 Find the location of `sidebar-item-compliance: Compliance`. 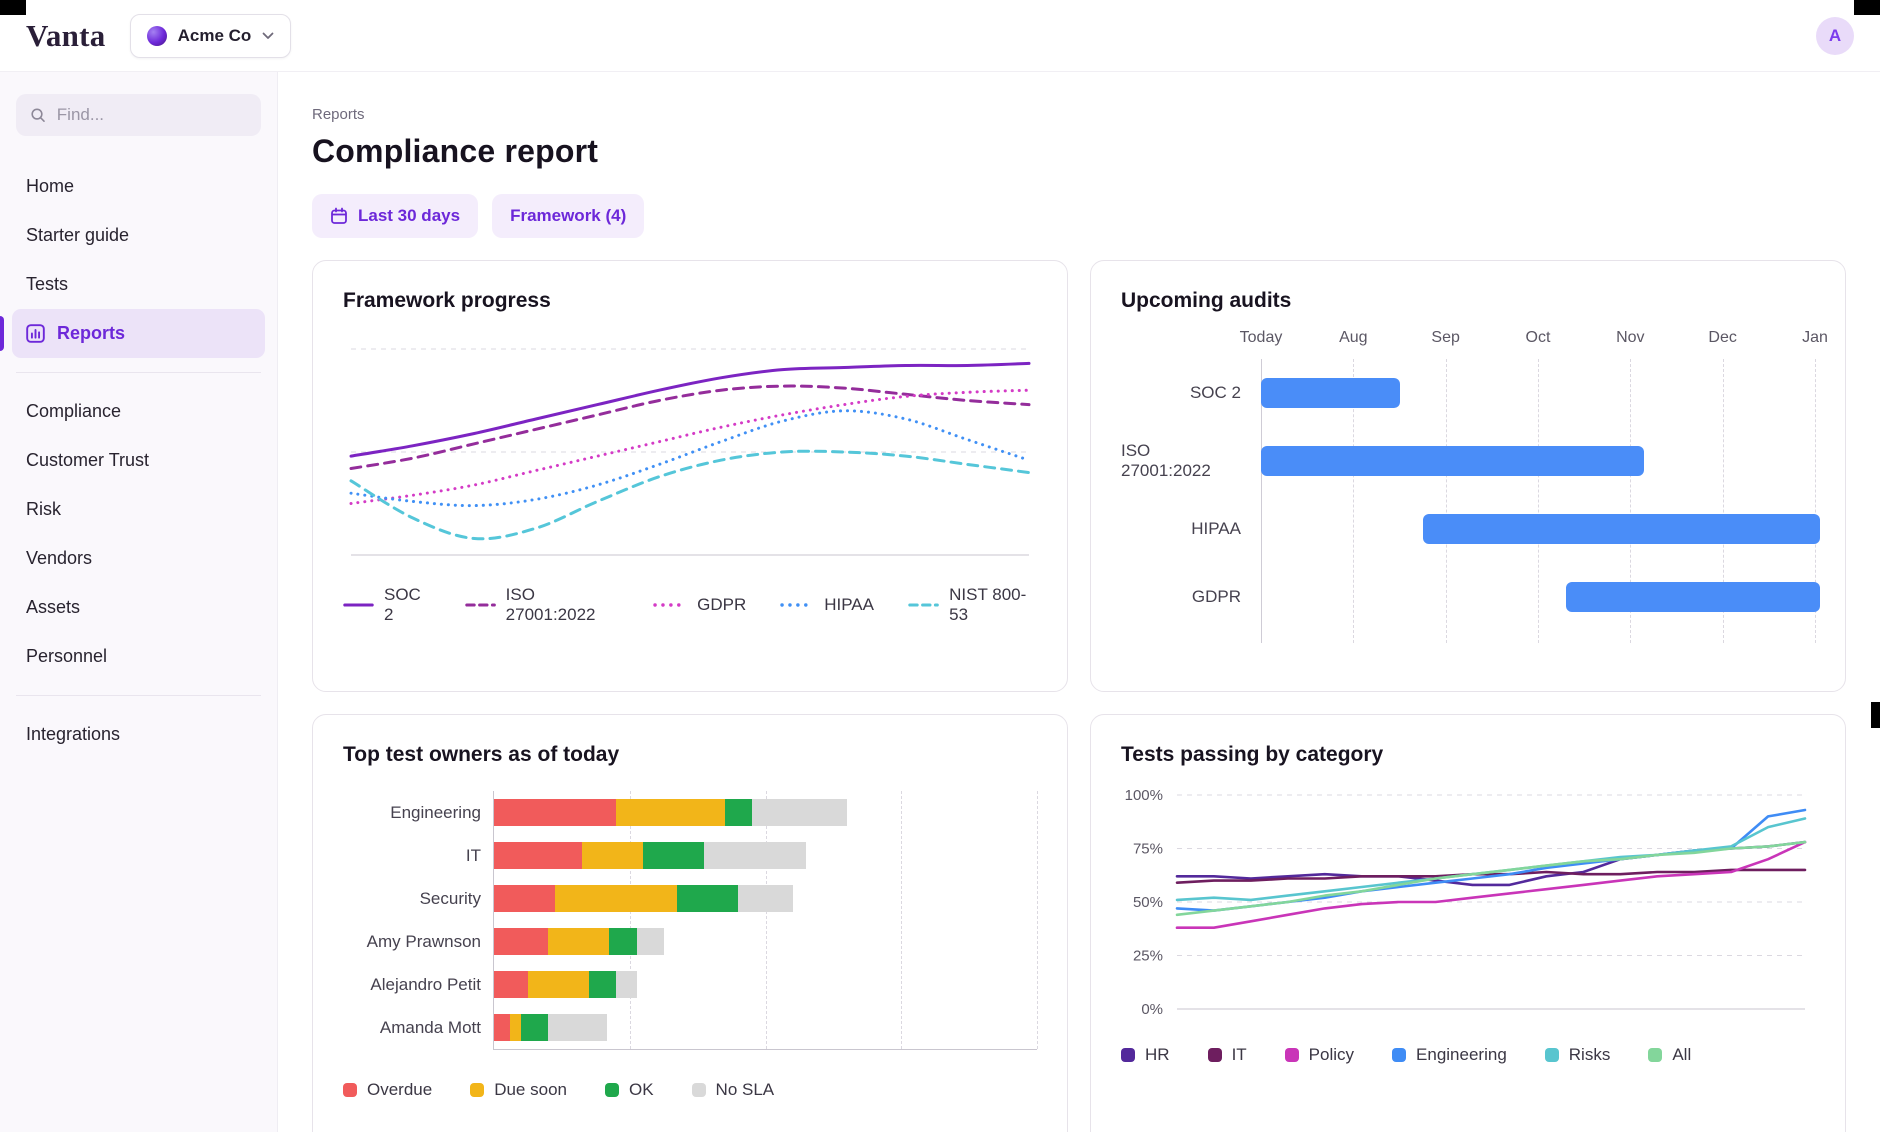

sidebar-item-compliance: Compliance is located at coordinates (138, 411).